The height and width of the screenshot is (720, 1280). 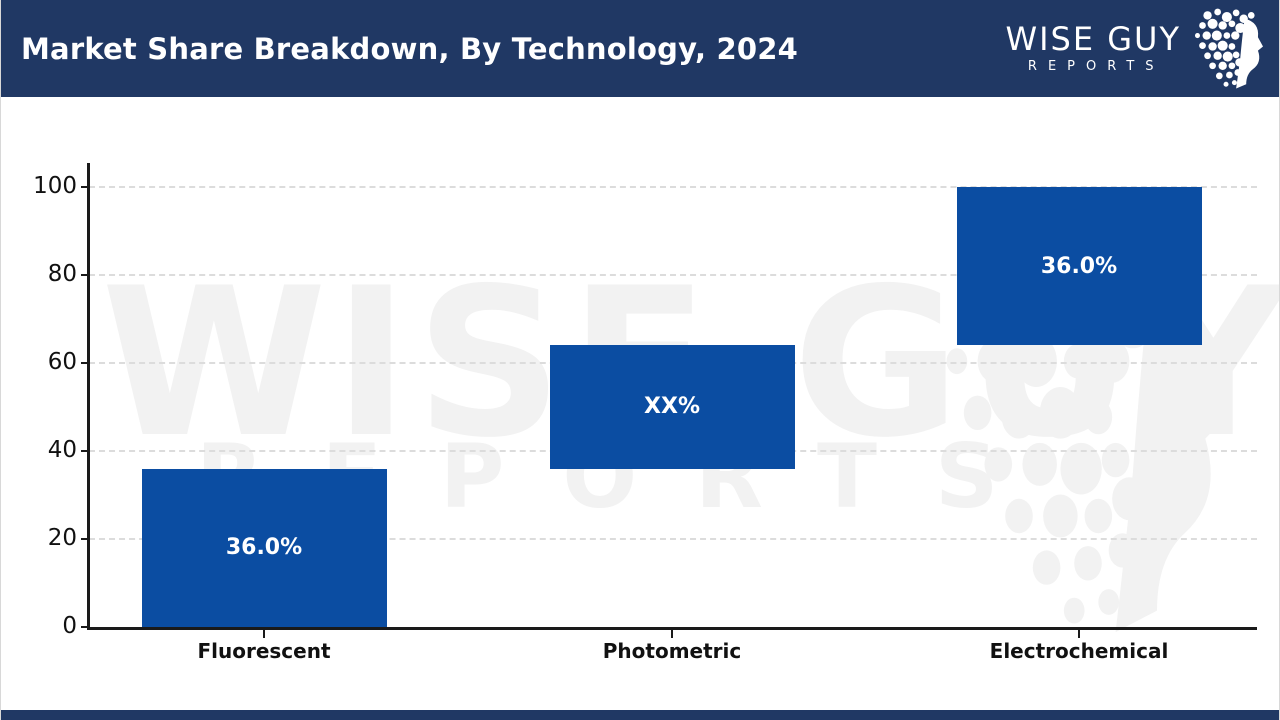 What do you see at coordinates (1093, 39) in the screenshot?
I see `logo-title: WISE GUY` at bounding box center [1093, 39].